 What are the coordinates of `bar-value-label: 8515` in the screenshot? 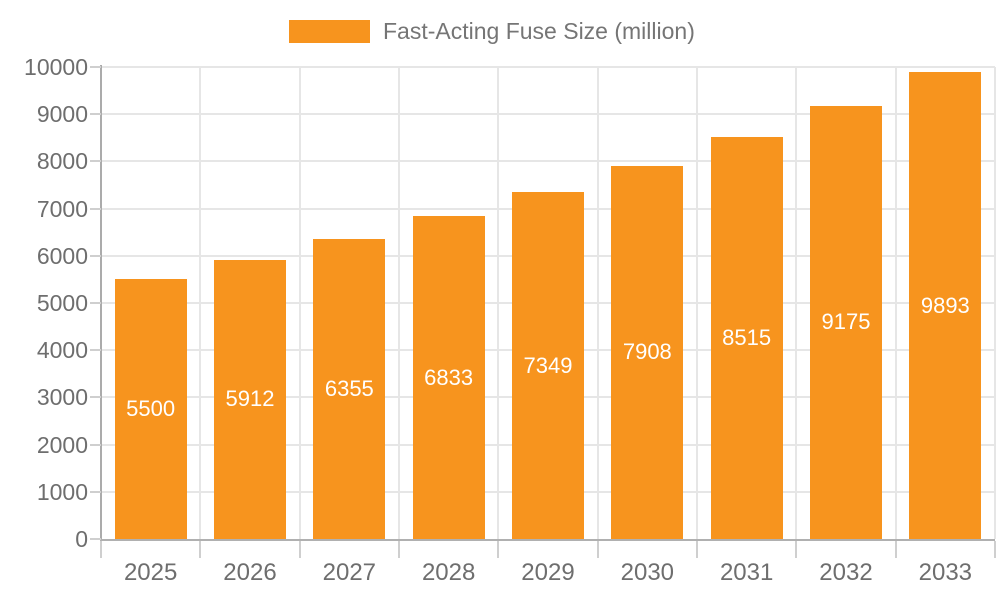 It's located at (747, 338).